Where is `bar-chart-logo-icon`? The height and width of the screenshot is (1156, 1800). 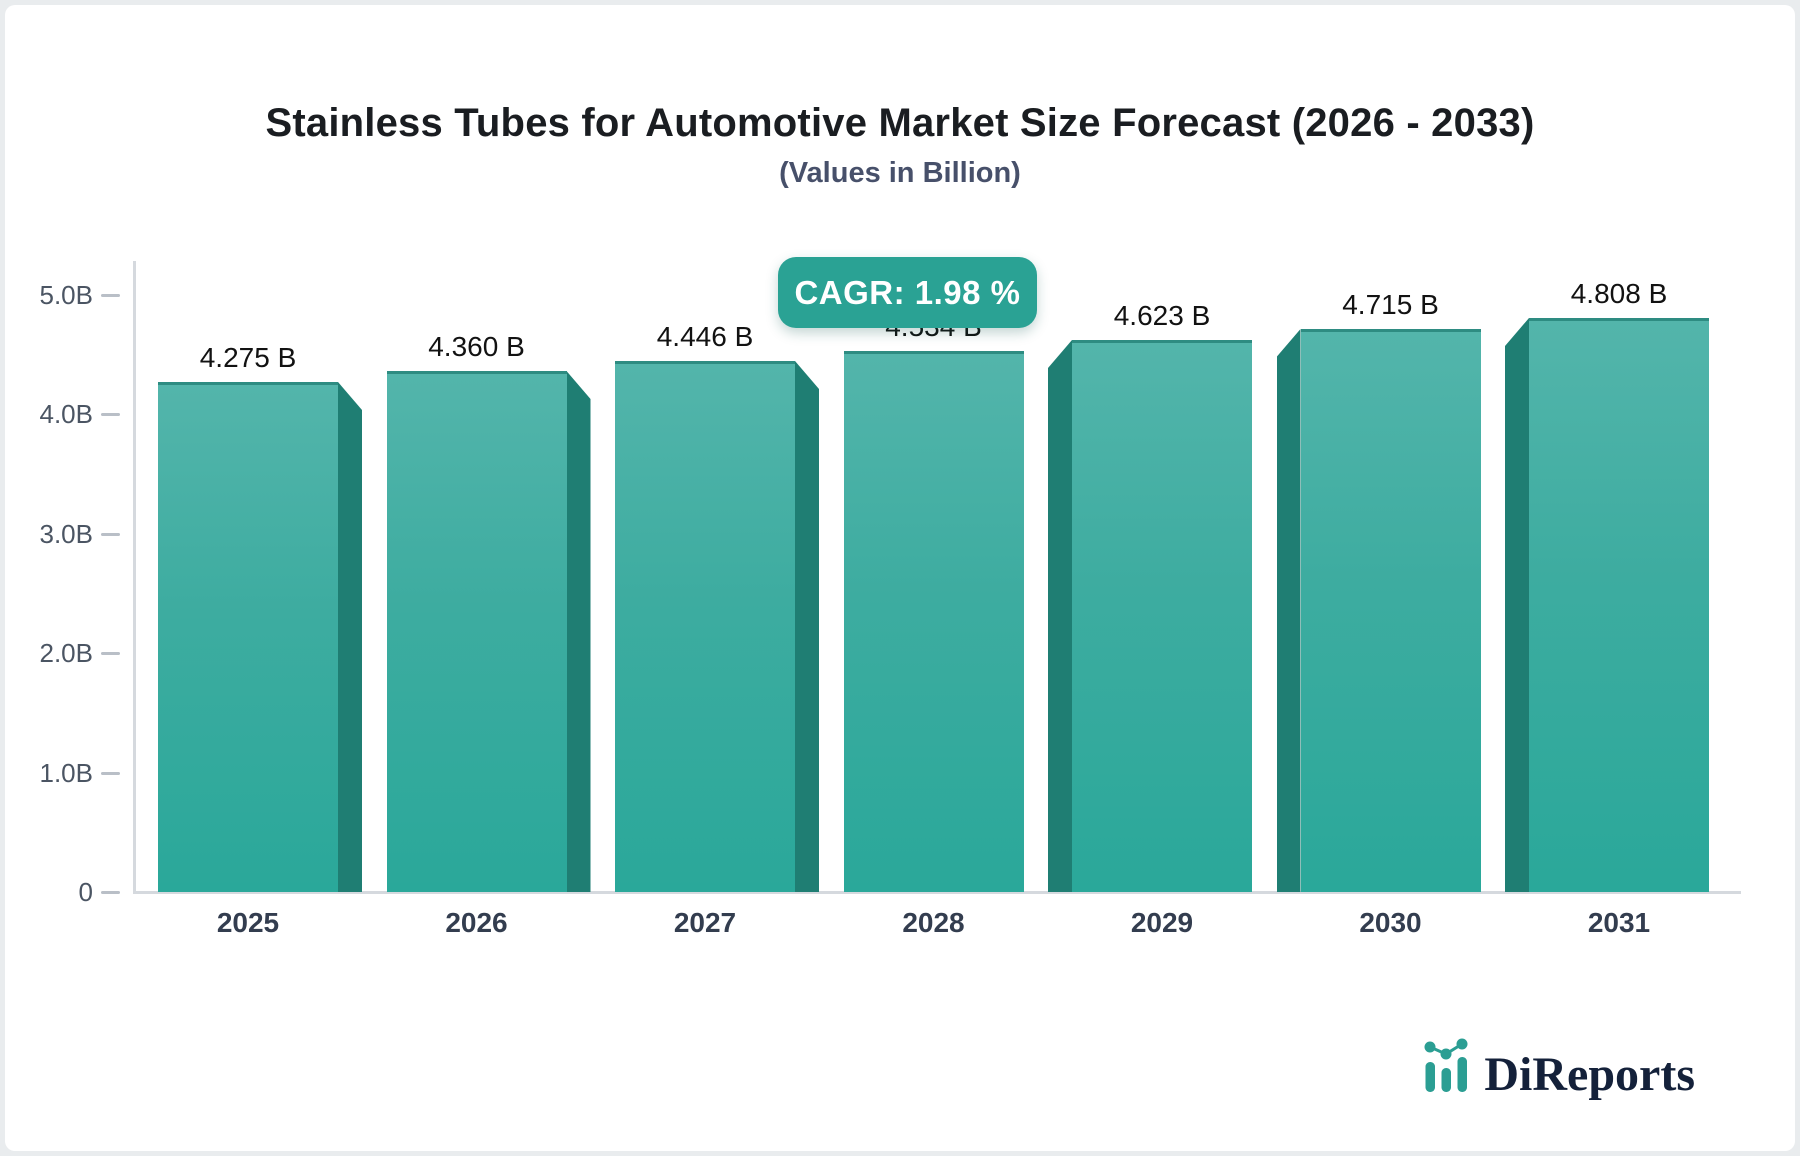 bar-chart-logo-icon is located at coordinates (1450, 1068).